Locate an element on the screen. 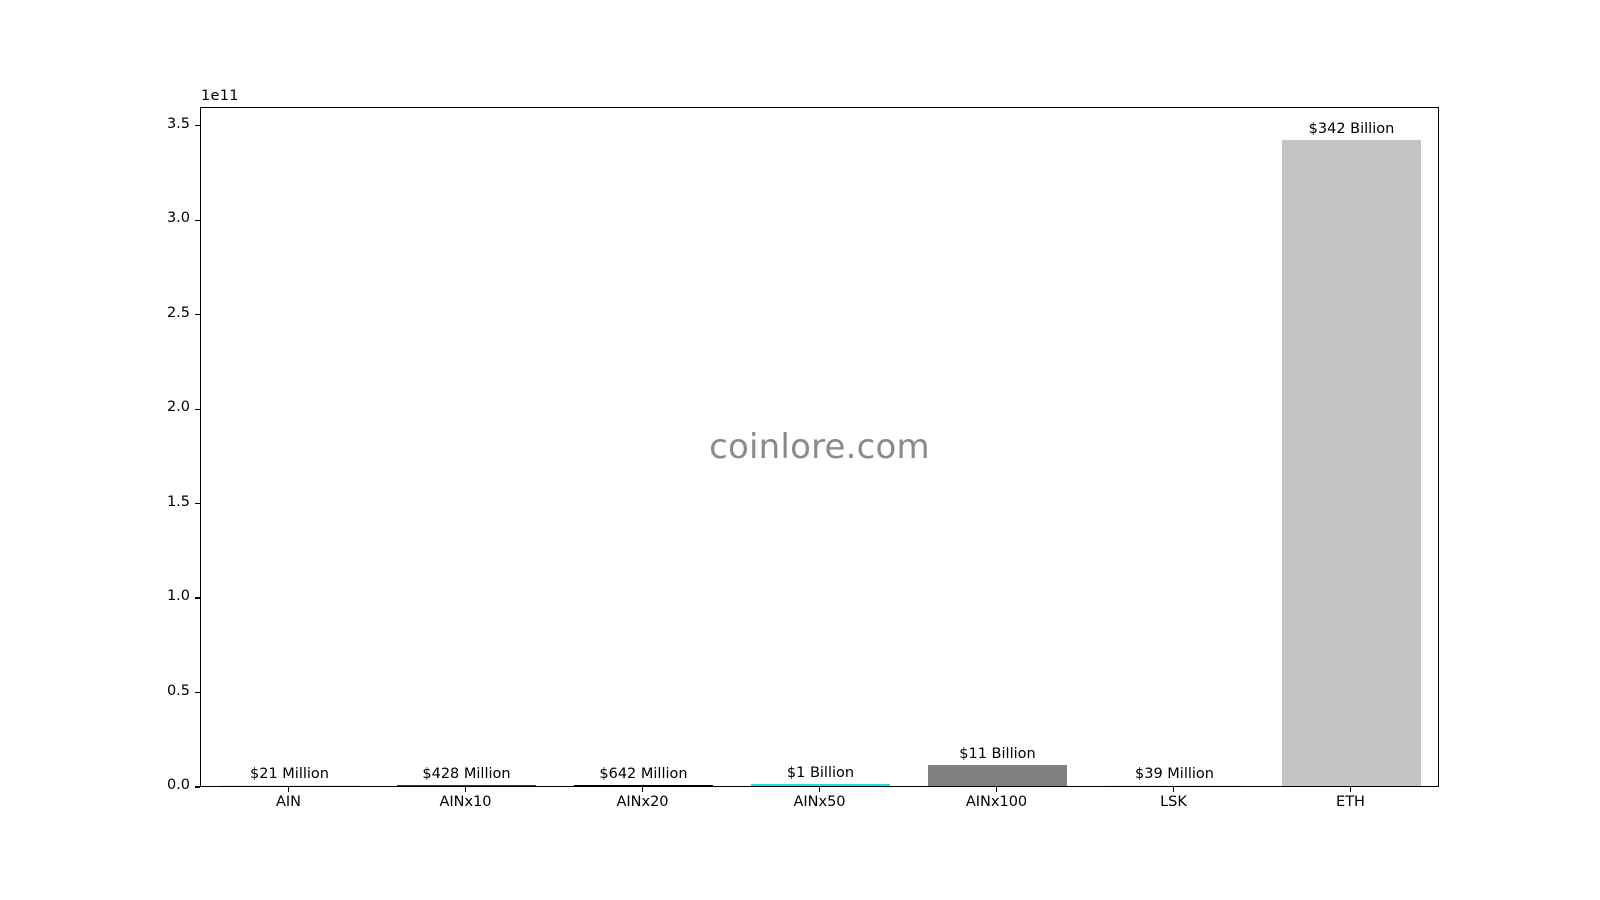  bar: $642 Million is located at coordinates (643, 776).